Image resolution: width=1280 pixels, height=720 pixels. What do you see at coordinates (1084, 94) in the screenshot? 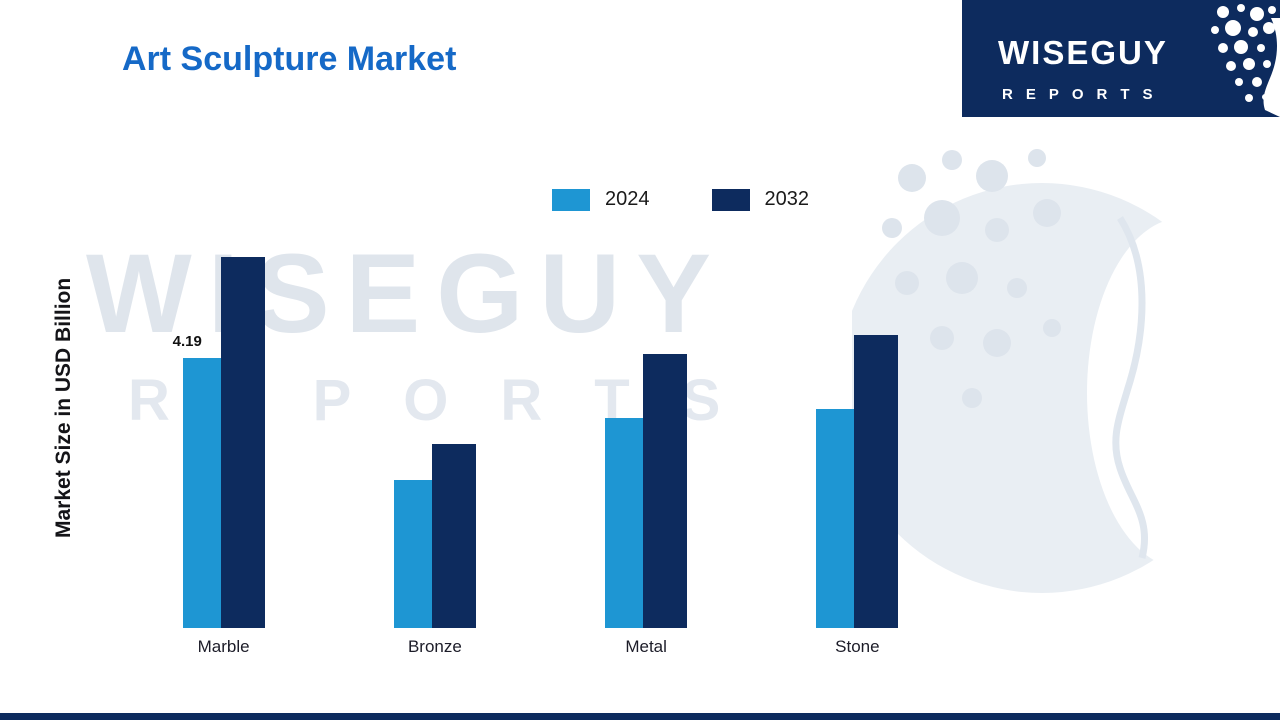
I see `brand-sub: REPORTS` at bounding box center [1084, 94].